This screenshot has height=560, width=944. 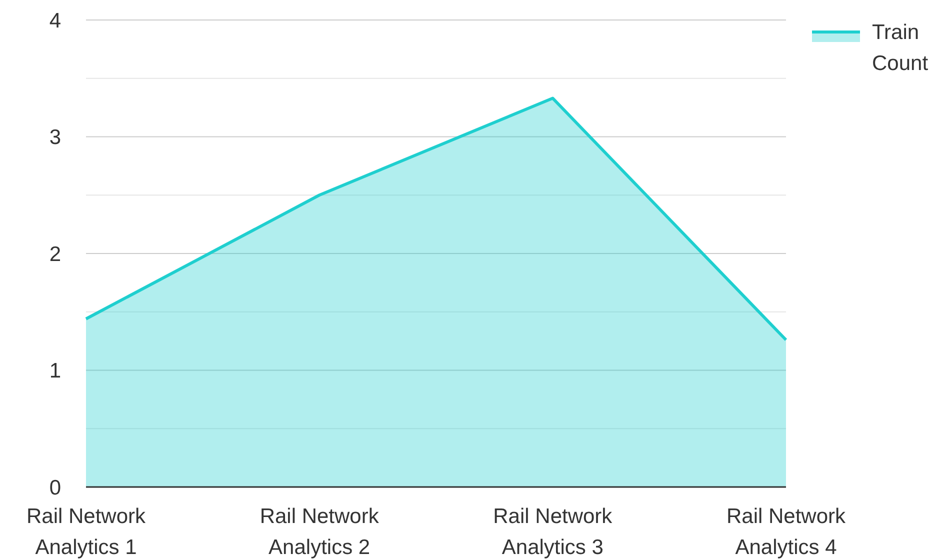 I want to click on y-tick-label: 2, so click(x=55, y=254).